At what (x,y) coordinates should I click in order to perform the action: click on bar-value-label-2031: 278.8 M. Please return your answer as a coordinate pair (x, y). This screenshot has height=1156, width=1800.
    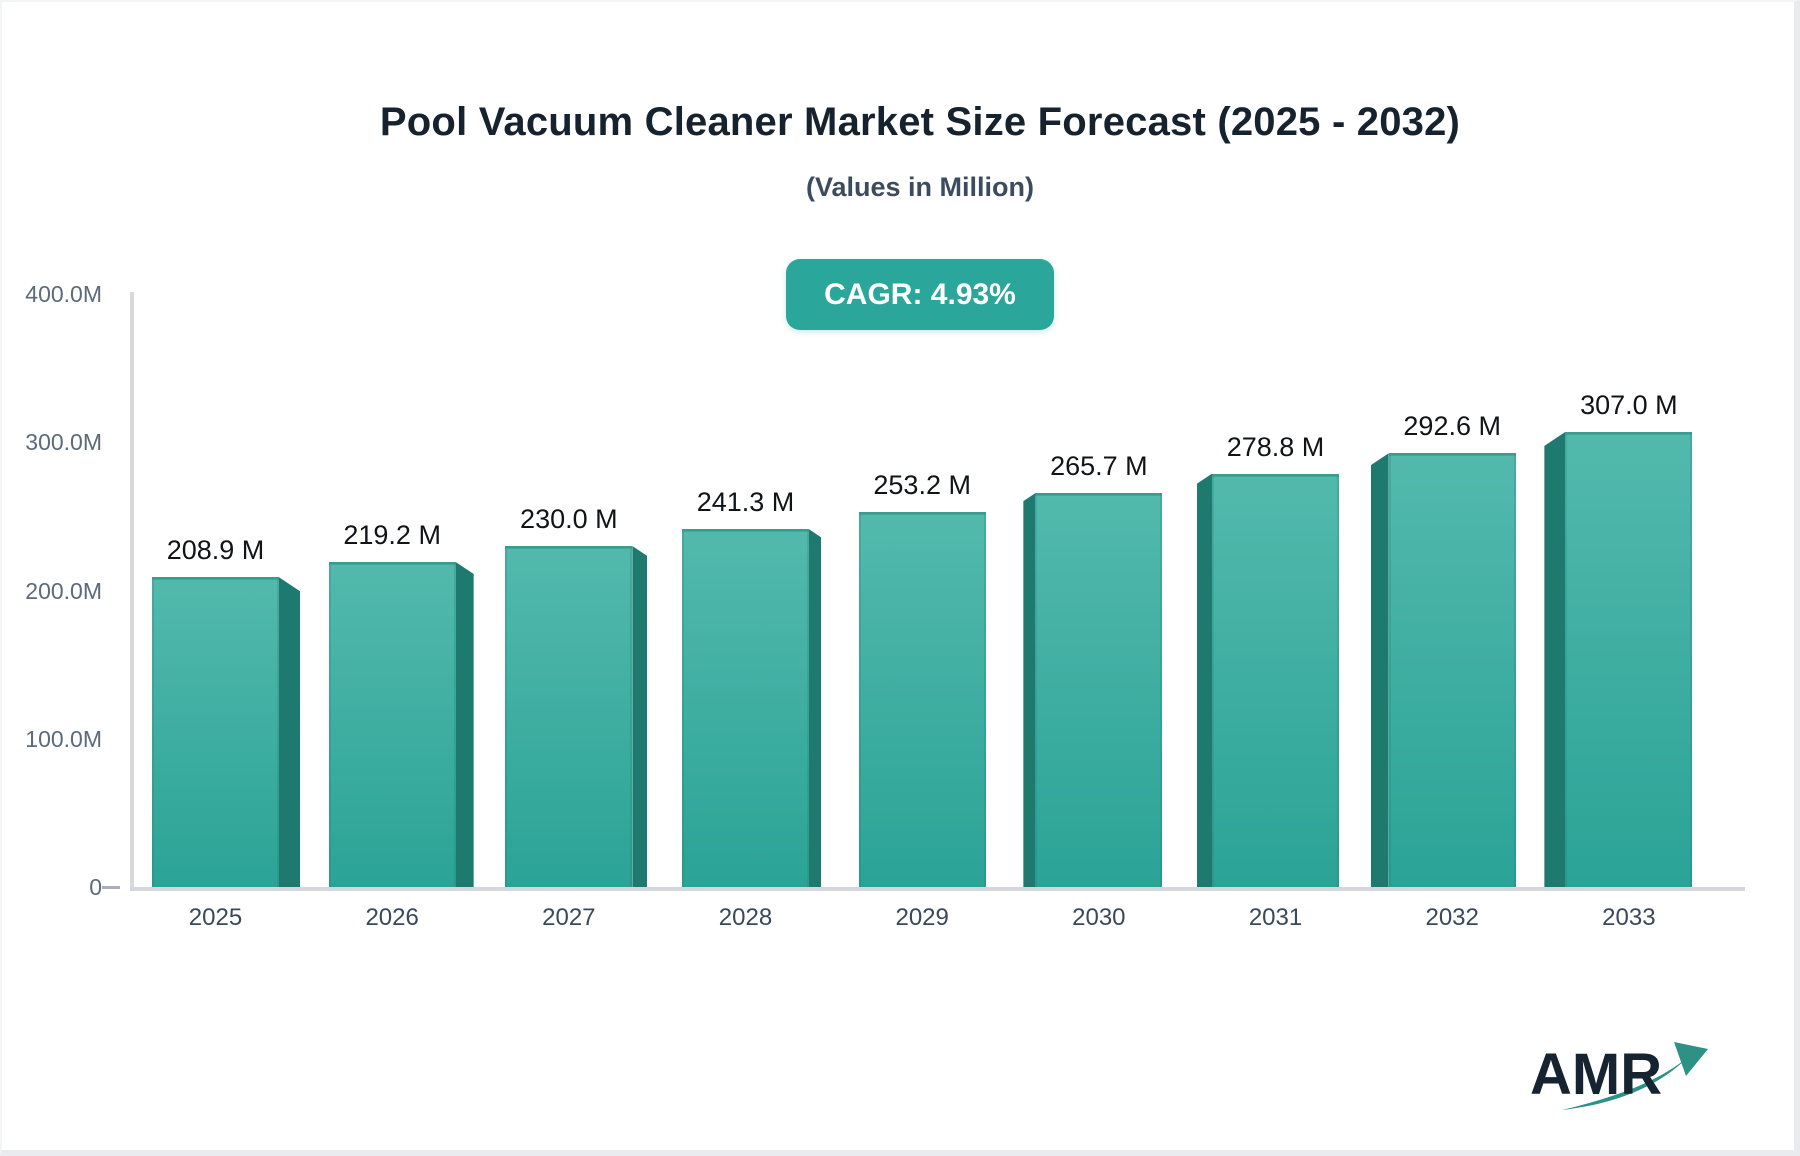
    Looking at the image, I should click on (1275, 446).